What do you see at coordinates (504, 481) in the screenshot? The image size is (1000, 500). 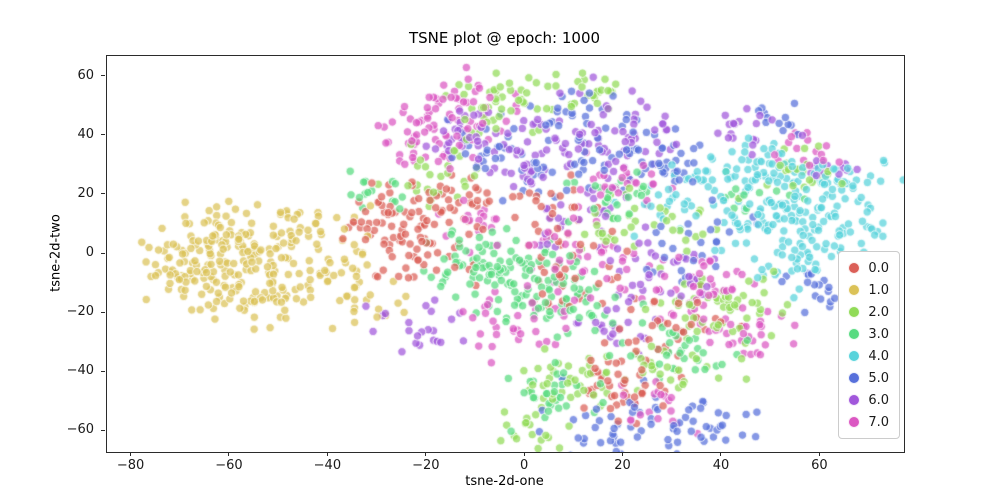 I see `x-axis-label: tsne-2d-one` at bounding box center [504, 481].